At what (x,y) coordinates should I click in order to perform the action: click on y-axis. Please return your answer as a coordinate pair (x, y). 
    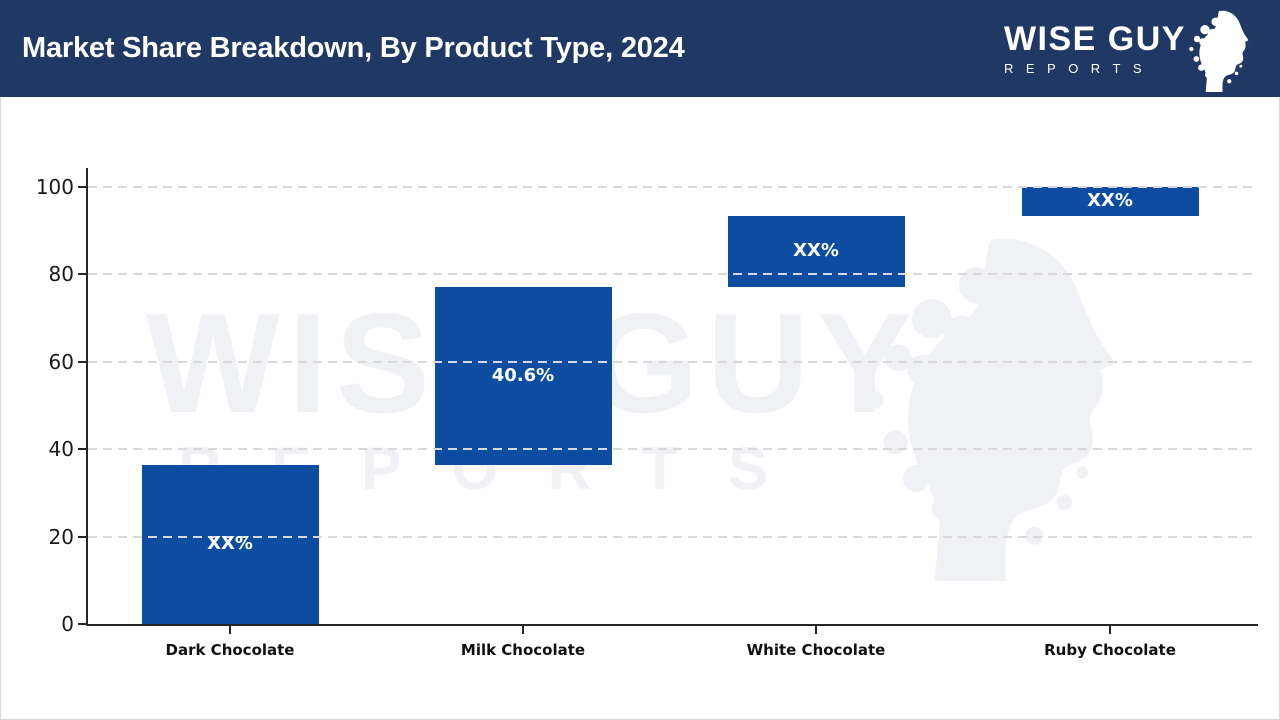
    Looking at the image, I should click on (87, 397).